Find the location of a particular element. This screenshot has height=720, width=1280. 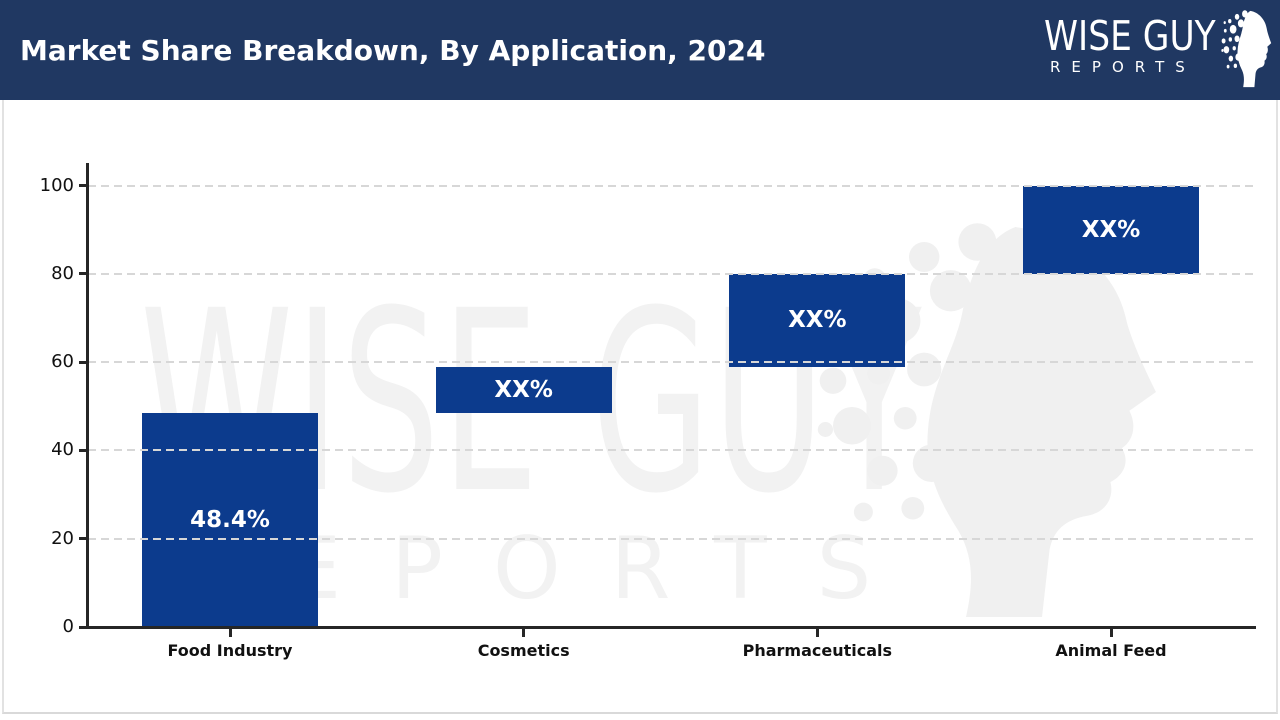

bar-cosmetics: XX% is located at coordinates (523, 390).